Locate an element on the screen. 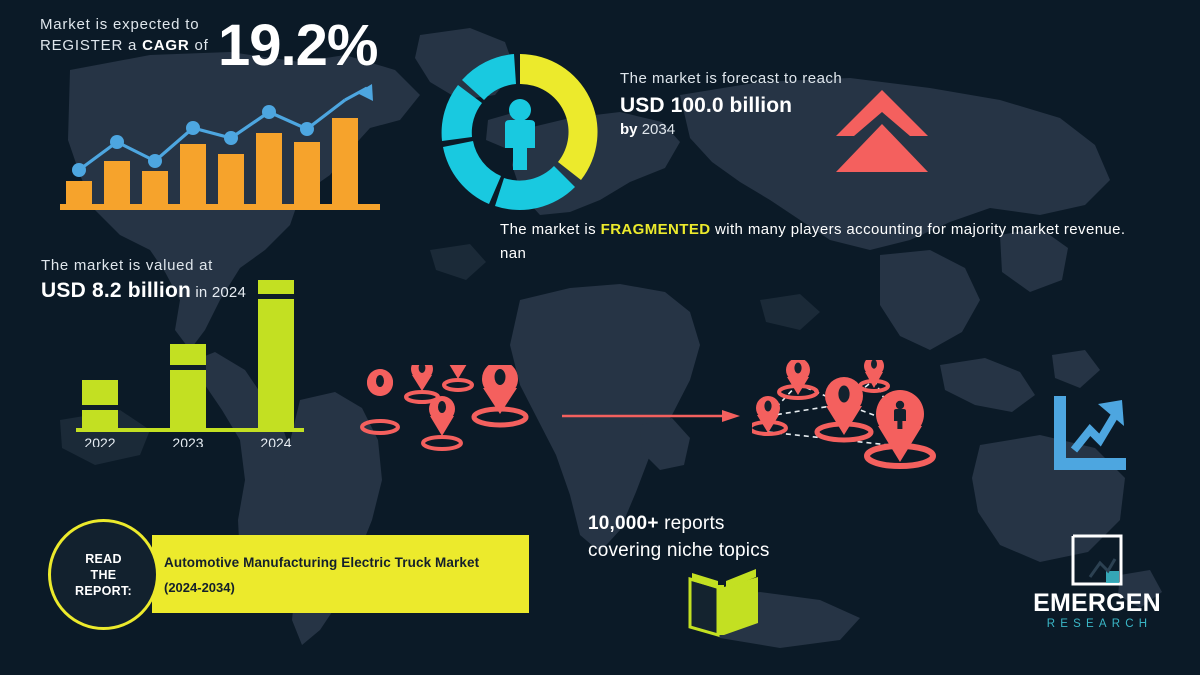 The height and width of the screenshot is (675, 1200). reports-caption: 10,000+ reports covering niche topics is located at coordinates (738, 537).